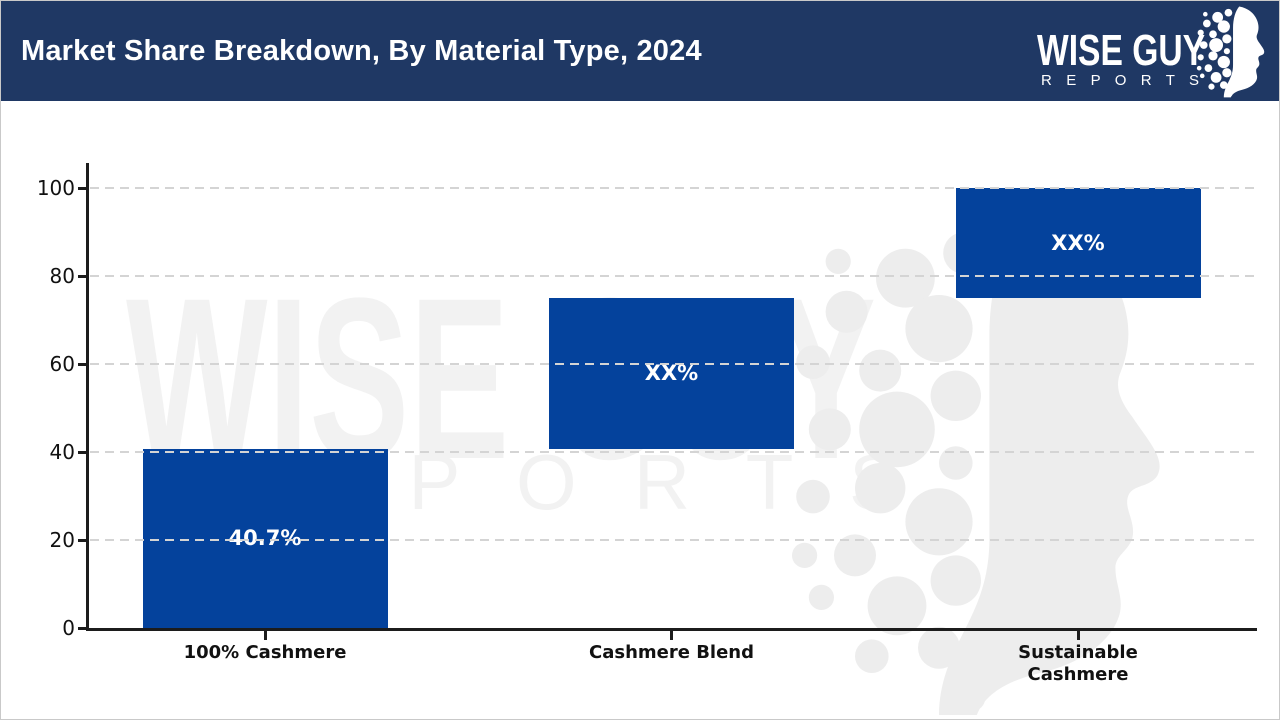 This screenshot has width=1280, height=720. What do you see at coordinates (1230, 52) in the screenshot?
I see `logo-dot-face-icon` at bounding box center [1230, 52].